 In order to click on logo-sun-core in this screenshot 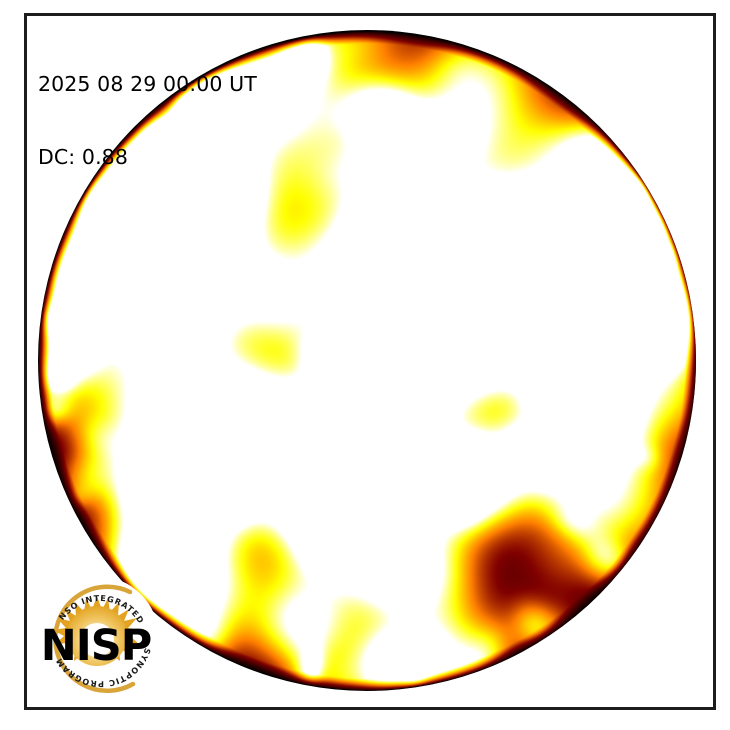, I will do `click(97, 640)`.